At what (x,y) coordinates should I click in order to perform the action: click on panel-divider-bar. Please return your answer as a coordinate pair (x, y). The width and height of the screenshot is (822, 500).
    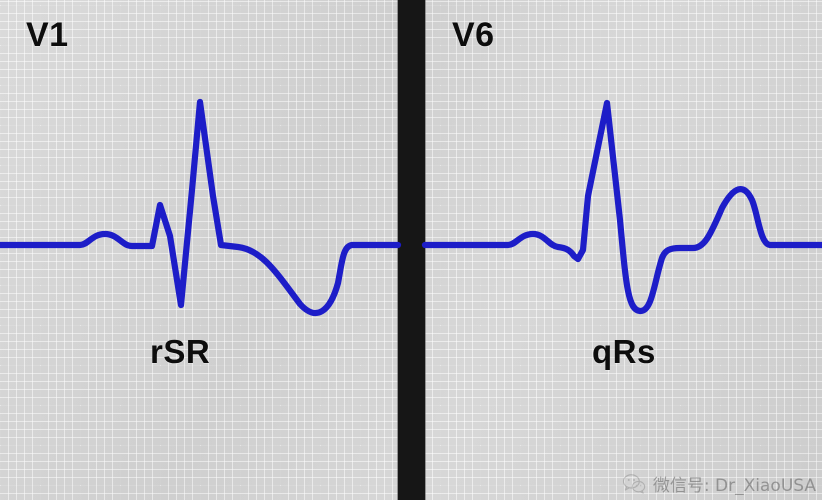
    Looking at the image, I should click on (411, 250).